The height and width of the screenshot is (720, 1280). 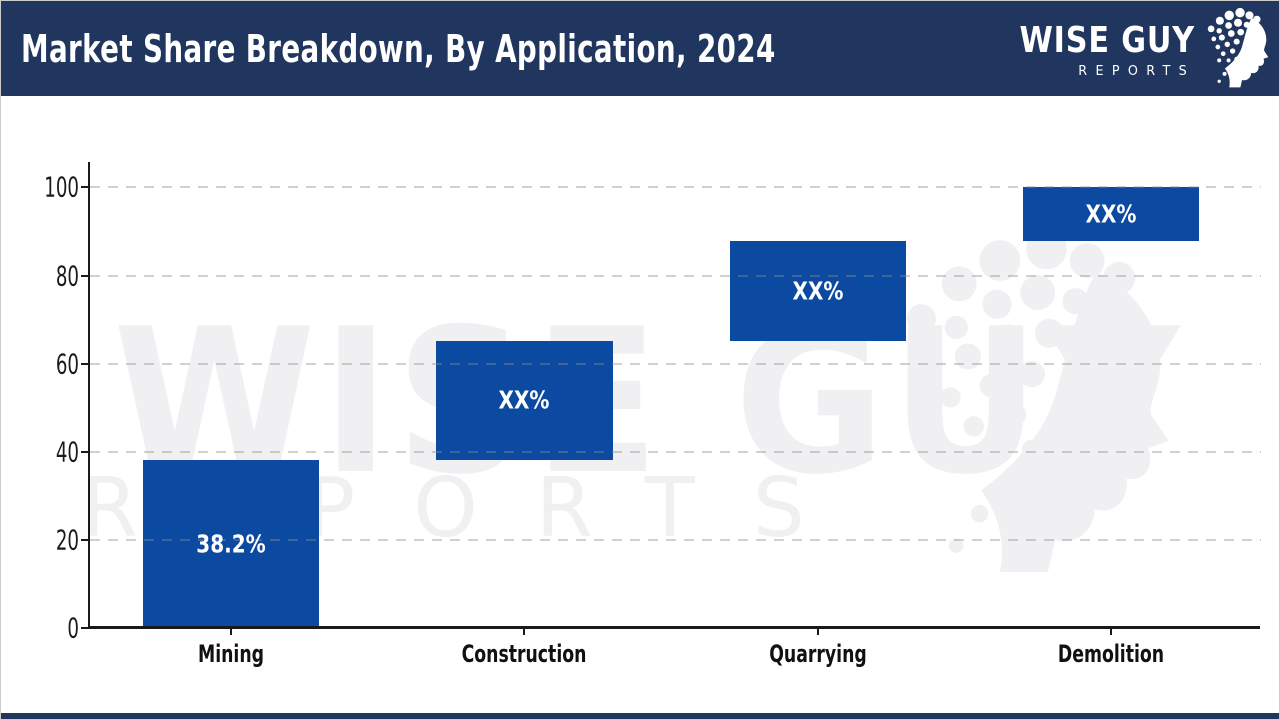 I want to click on bar-construction, so click(x=524, y=400).